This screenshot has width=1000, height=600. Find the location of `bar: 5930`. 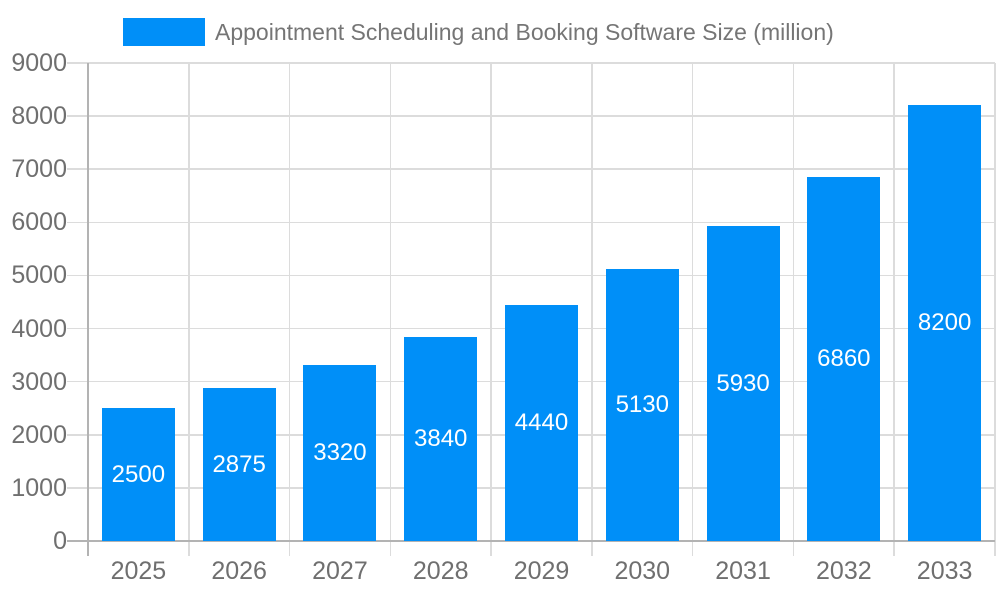

bar: 5930 is located at coordinates (743, 383).